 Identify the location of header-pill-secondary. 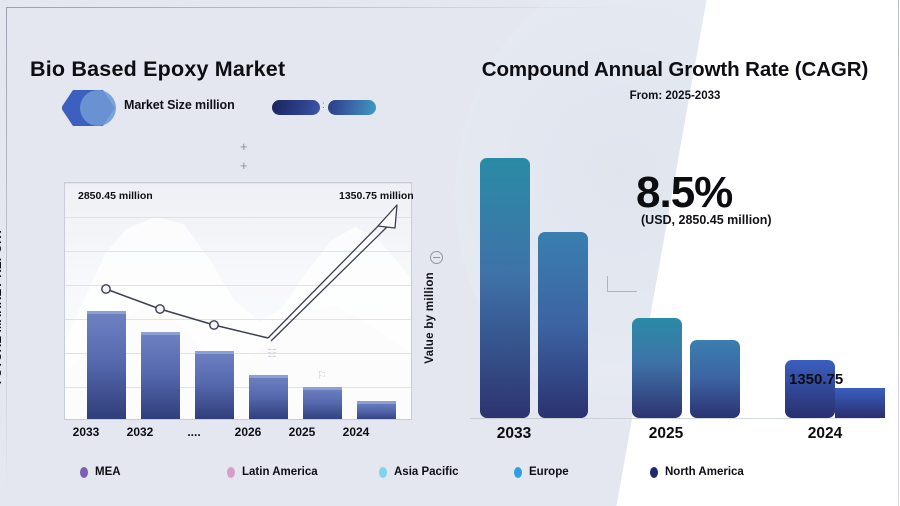
(352, 107).